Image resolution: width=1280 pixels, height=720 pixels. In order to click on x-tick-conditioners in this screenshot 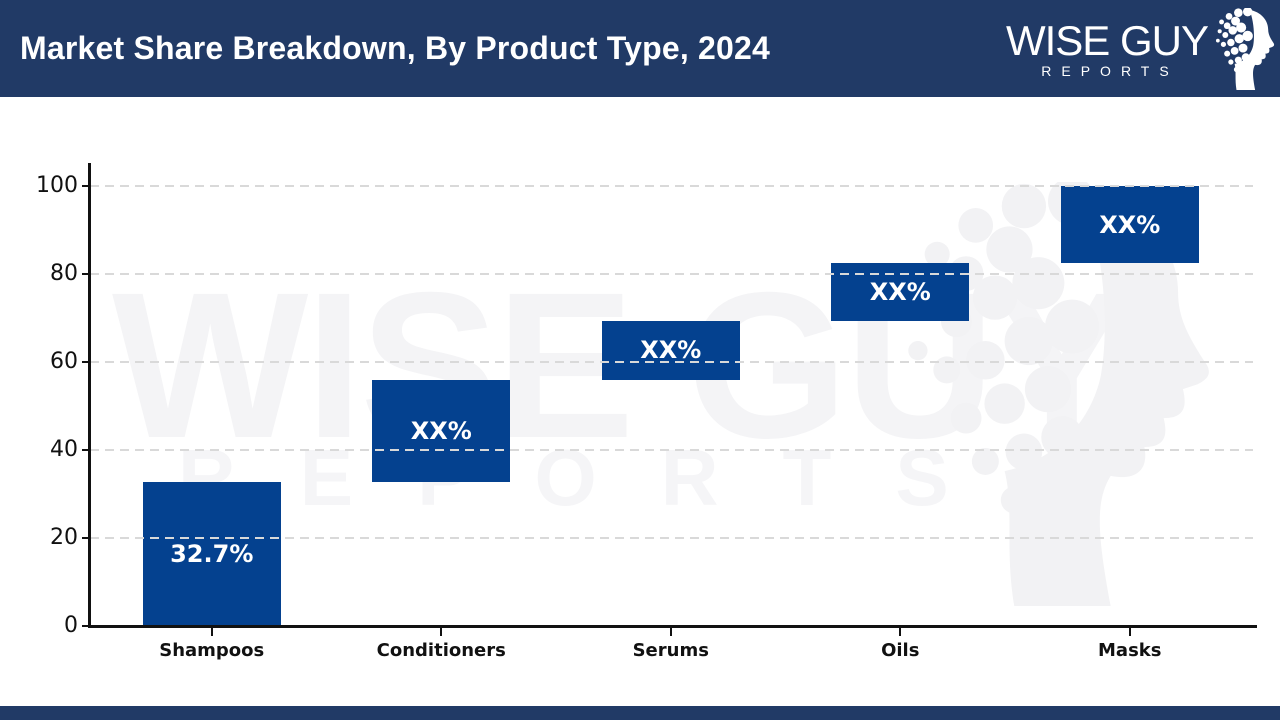, I will do `click(441, 632)`.